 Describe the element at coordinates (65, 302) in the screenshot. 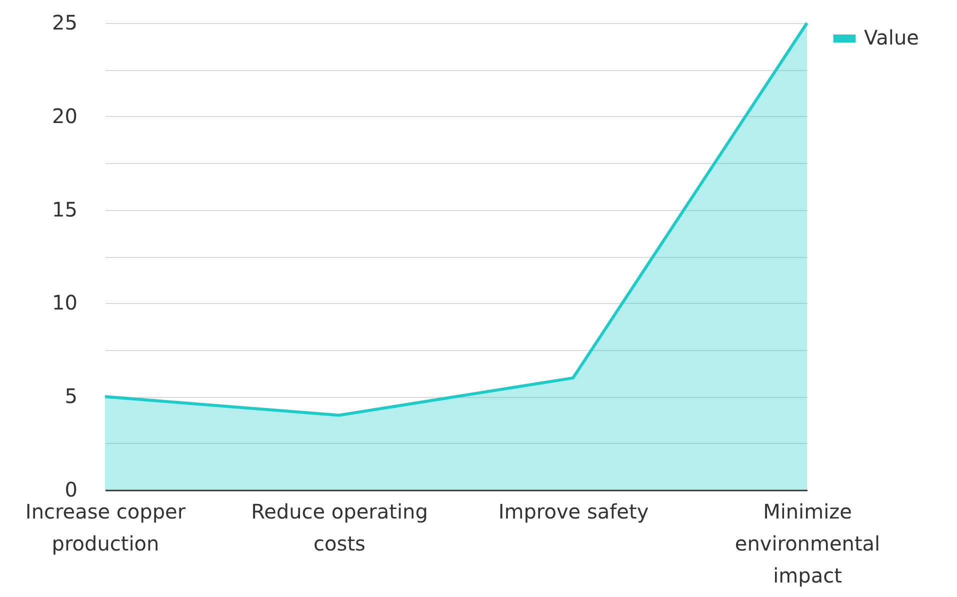

I see `y-tick-label: 10` at that location.